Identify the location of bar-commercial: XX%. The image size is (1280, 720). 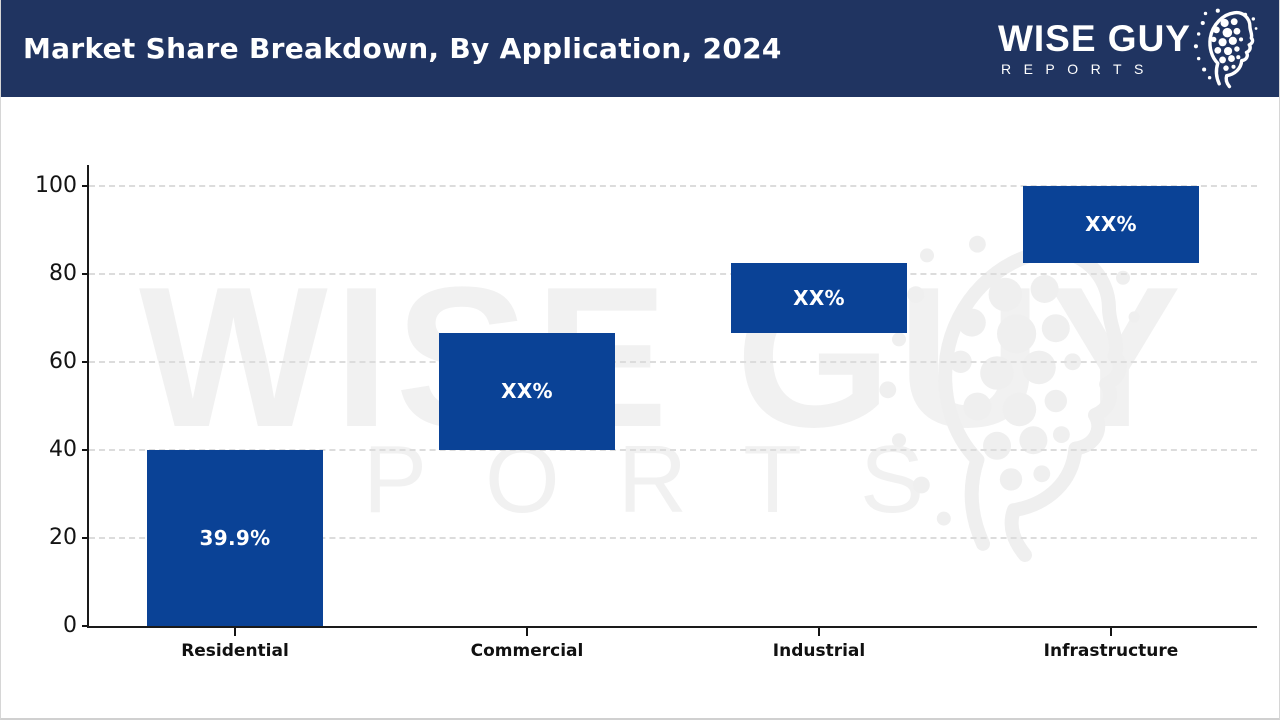
(527, 391).